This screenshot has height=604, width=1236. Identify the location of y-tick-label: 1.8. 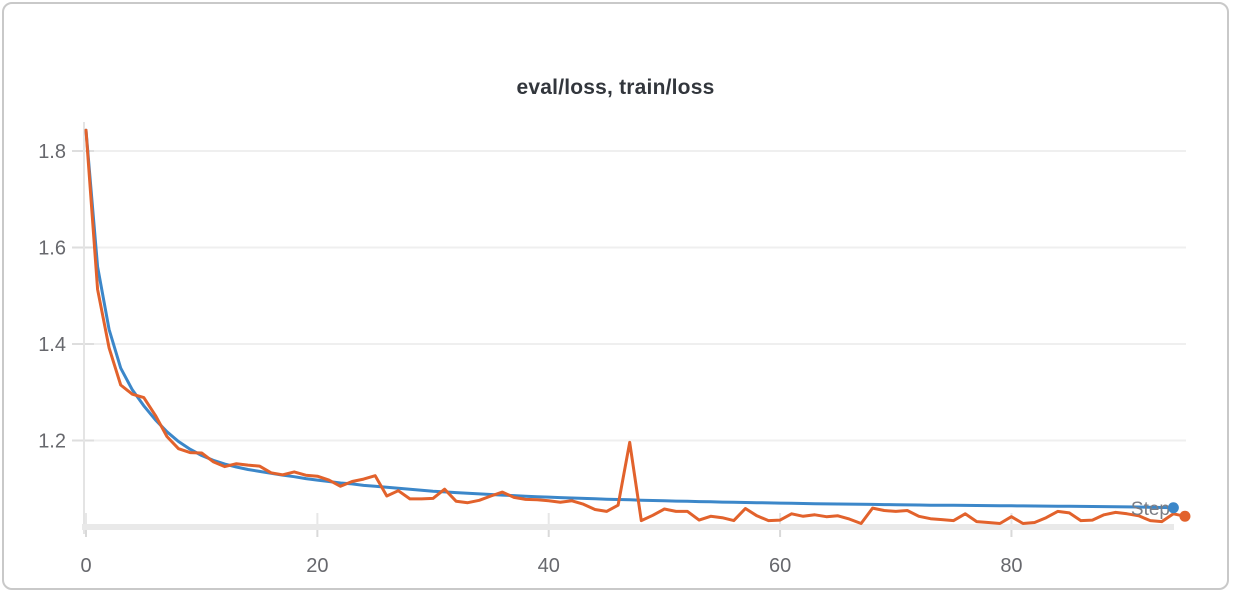
(52, 152).